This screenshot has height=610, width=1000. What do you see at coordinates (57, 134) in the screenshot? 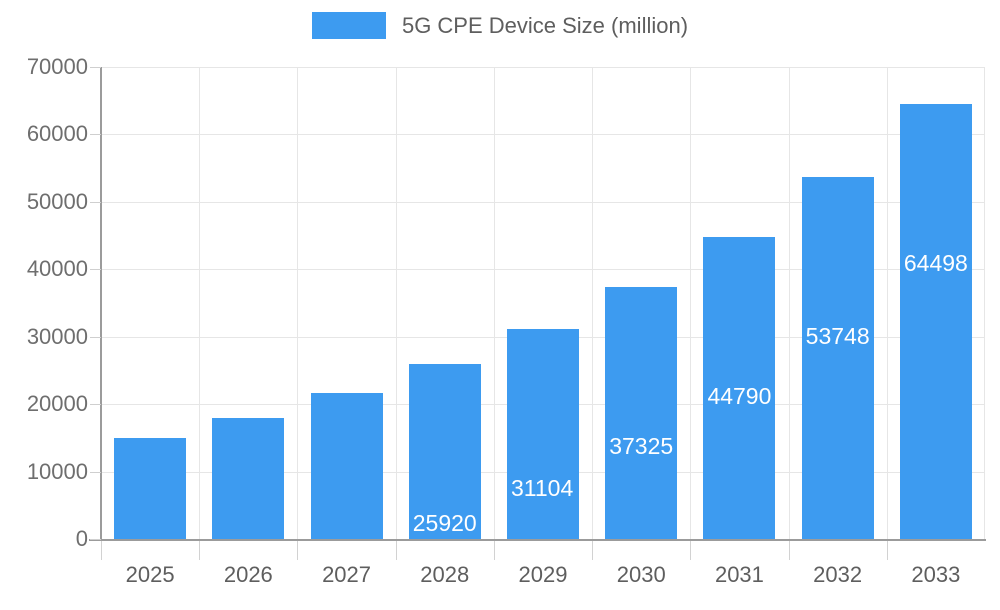
I see `y-axis-tick-label: 60000` at bounding box center [57, 134].